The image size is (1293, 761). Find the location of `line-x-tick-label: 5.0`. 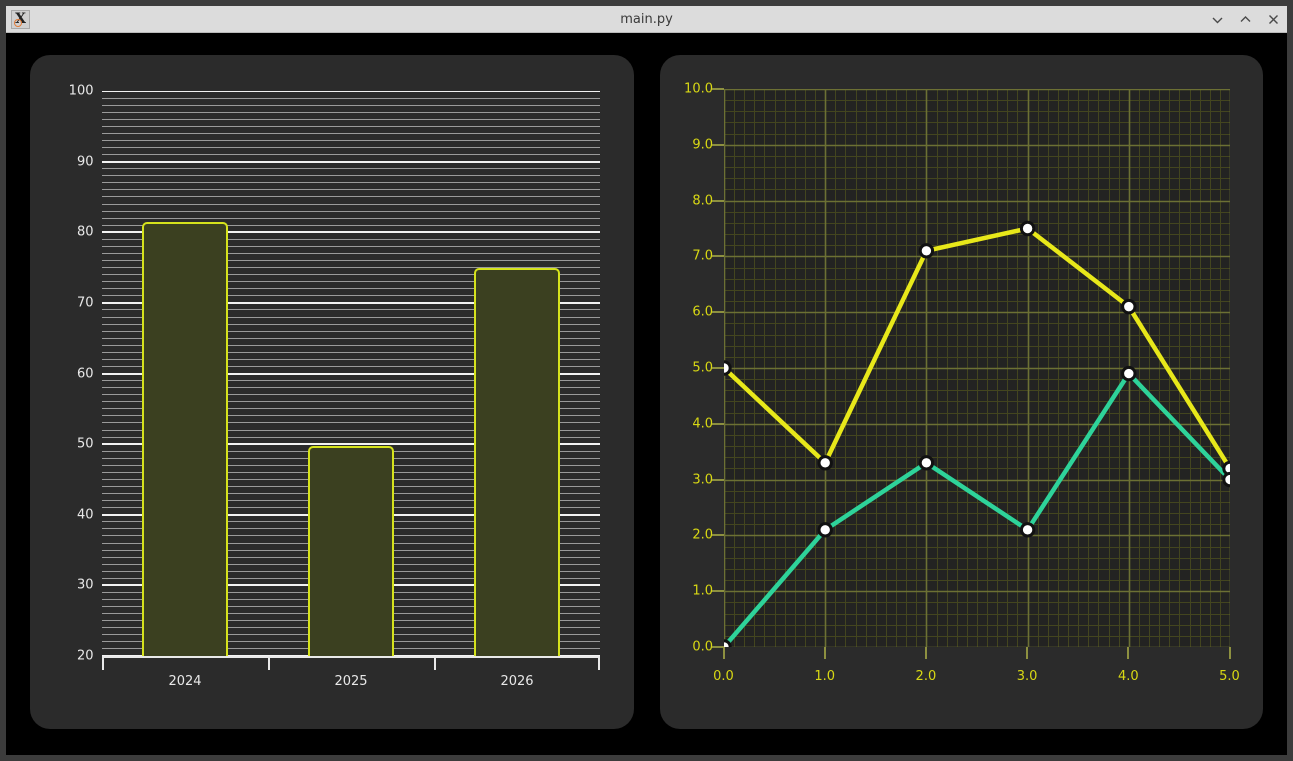

line-x-tick-label: 5.0 is located at coordinates (1229, 676).